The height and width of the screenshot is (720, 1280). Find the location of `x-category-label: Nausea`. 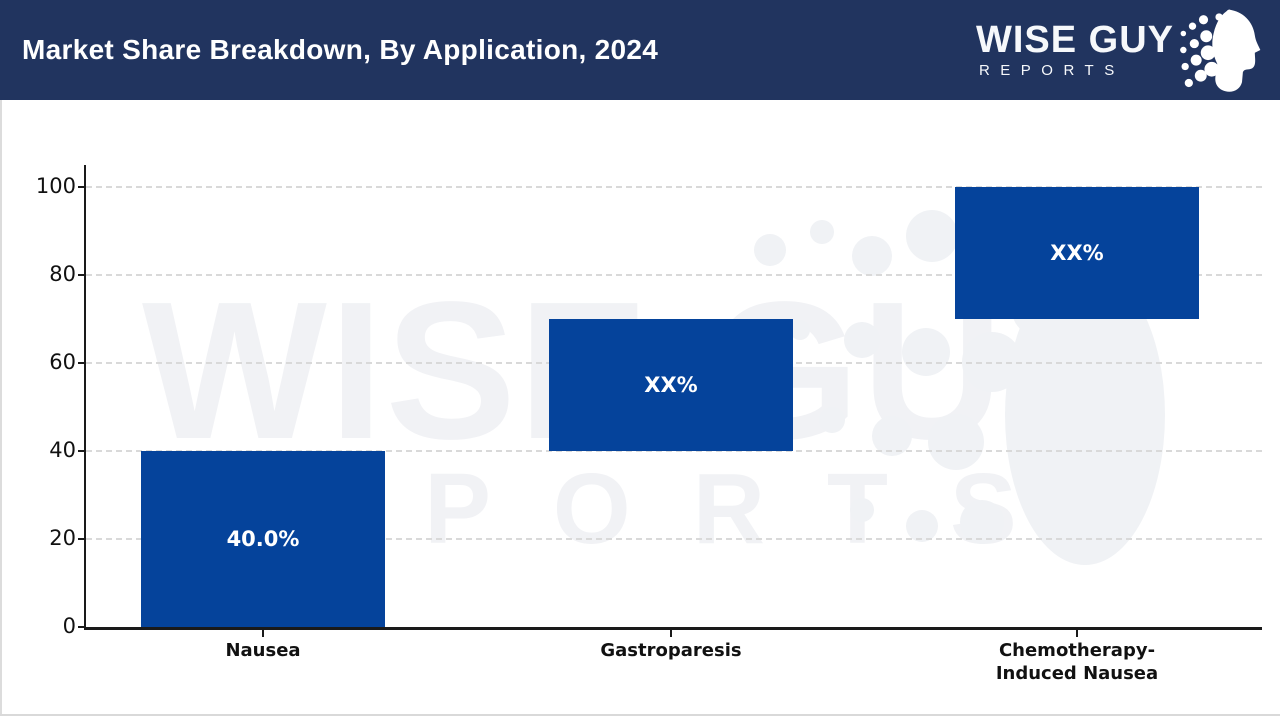

x-category-label: Nausea is located at coordinates (263, 650).